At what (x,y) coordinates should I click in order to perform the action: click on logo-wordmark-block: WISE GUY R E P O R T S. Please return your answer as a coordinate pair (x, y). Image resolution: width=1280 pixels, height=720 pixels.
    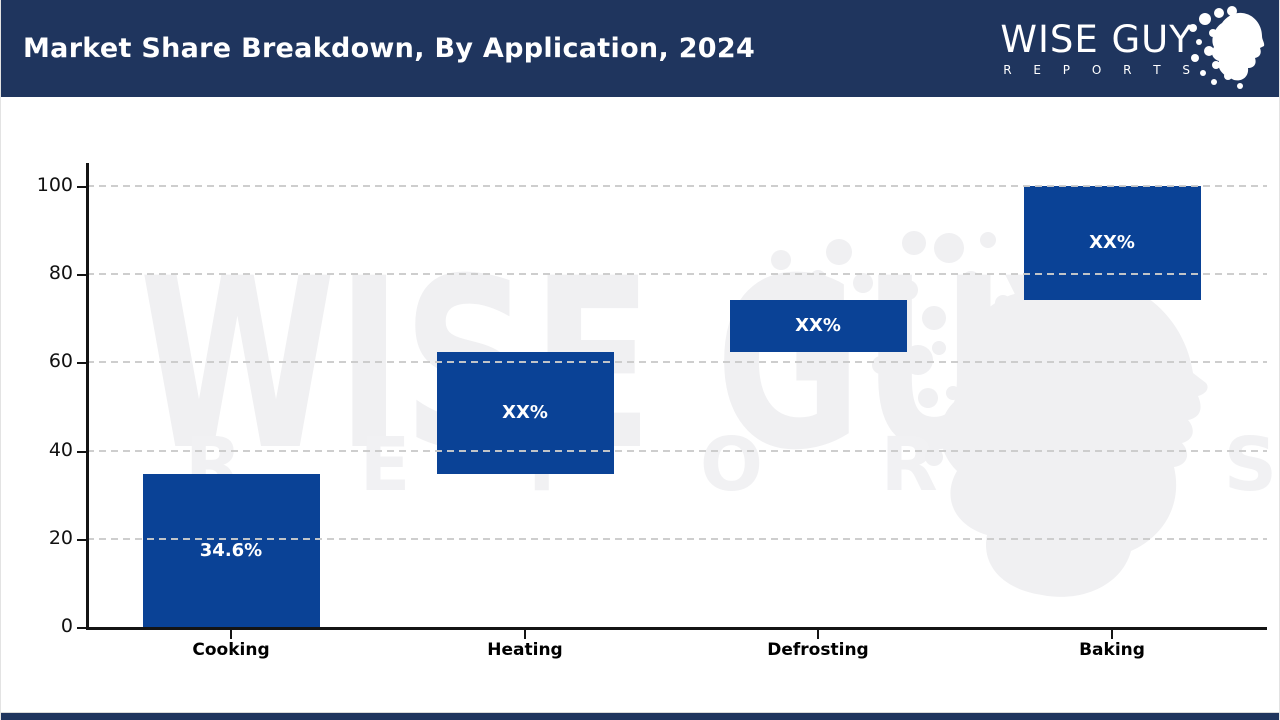
    Looking at the image, I should click on (1096, 49).